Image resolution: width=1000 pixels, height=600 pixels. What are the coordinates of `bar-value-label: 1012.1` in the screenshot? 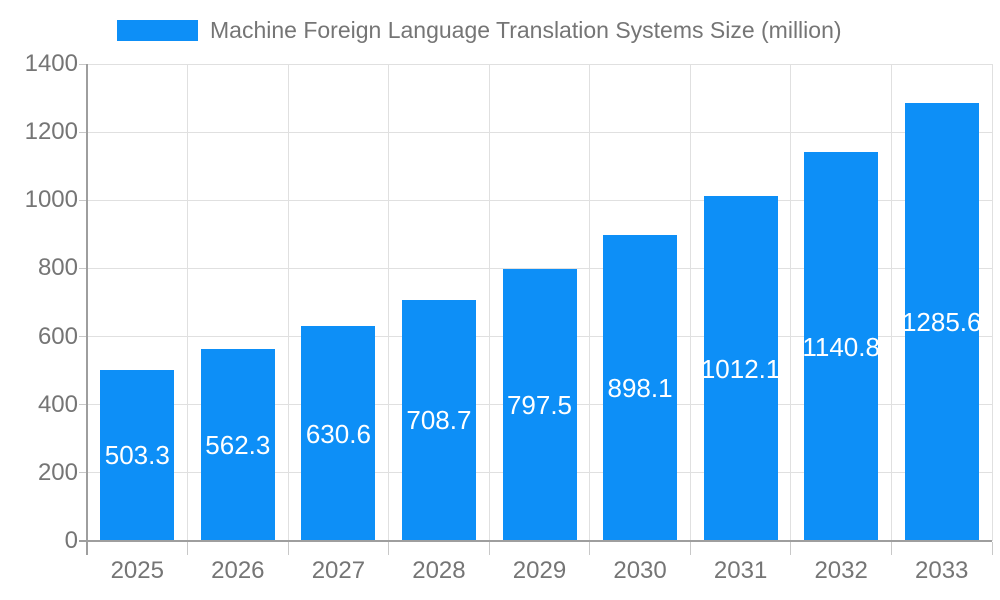 It's located at (740, 368).